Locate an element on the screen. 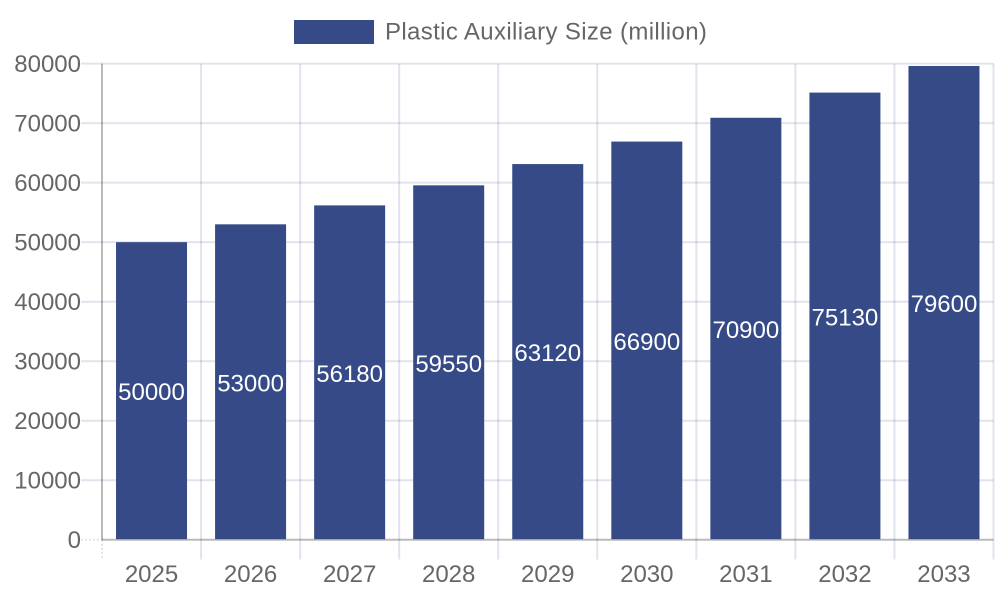 Image resolution: width=1000 pixels, height=600 pixels. svg-text: 60000 is located at coordinates (47, 183).